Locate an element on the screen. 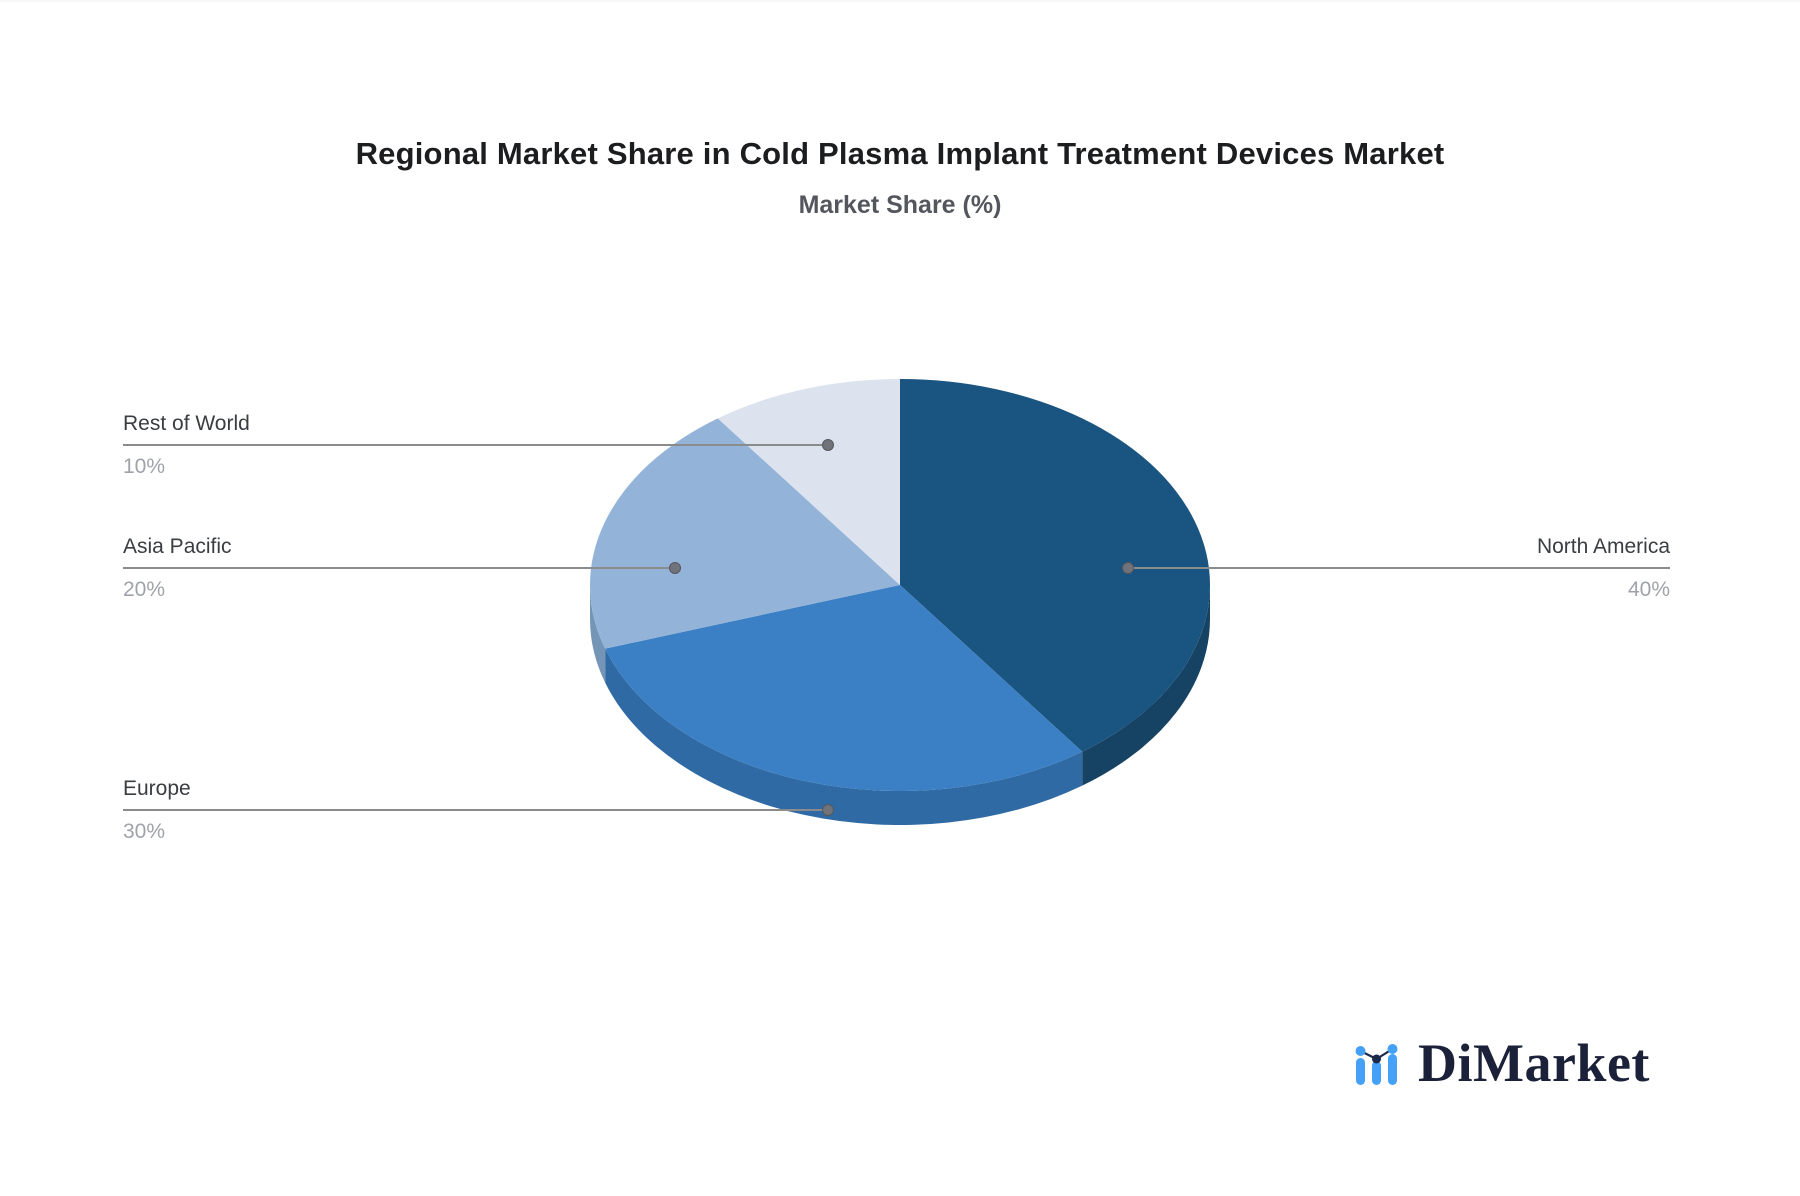 The height and width of the screenshot is (1196, 1800). callout-value: 30% is located at coordinates (144, 831).